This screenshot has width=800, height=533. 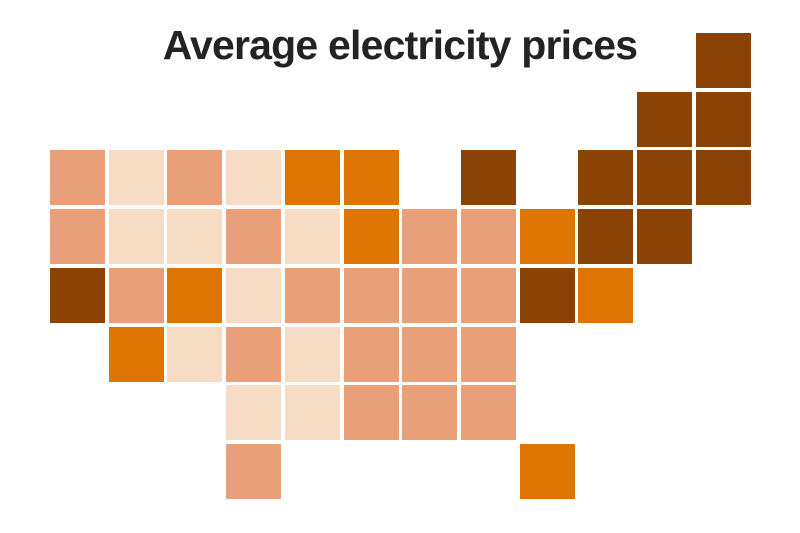 I want to click on state-tile-r4c7, so click(x=488, y=295).